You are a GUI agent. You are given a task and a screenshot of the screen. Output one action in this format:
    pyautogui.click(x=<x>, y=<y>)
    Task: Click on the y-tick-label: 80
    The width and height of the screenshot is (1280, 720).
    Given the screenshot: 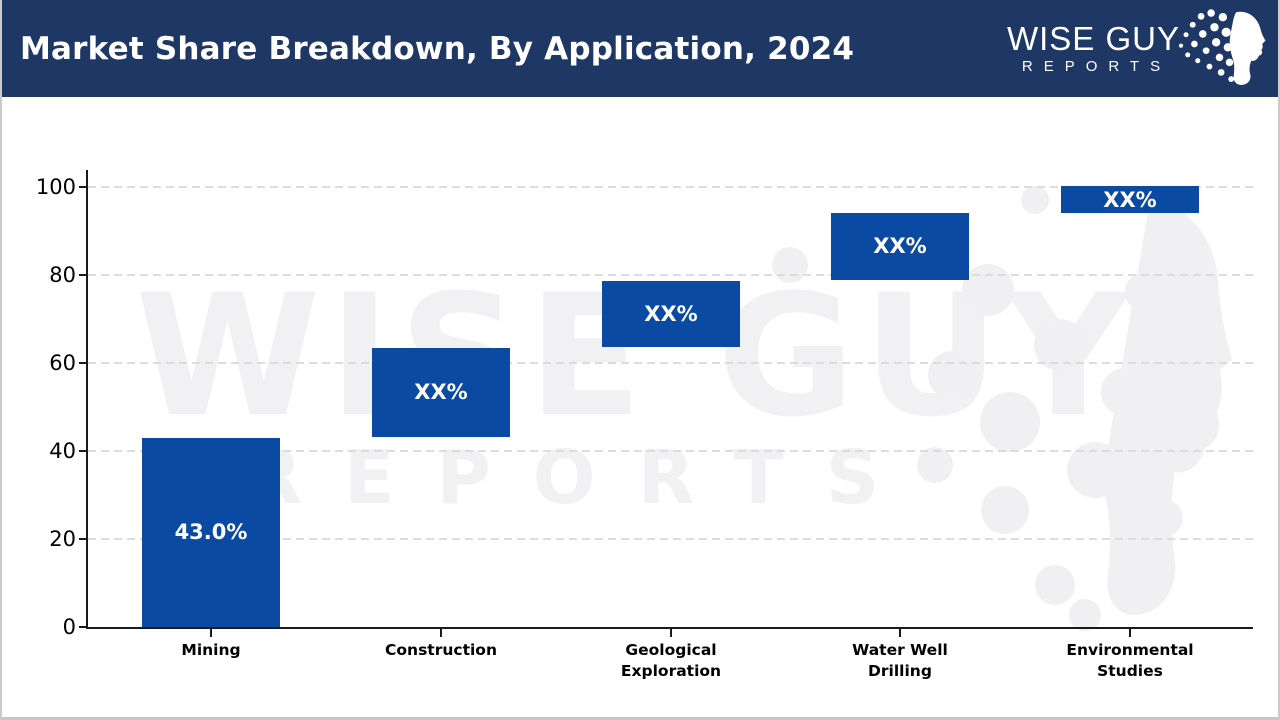 What is the action you would take?
    pyautogui.click(x=62, y=275)
    